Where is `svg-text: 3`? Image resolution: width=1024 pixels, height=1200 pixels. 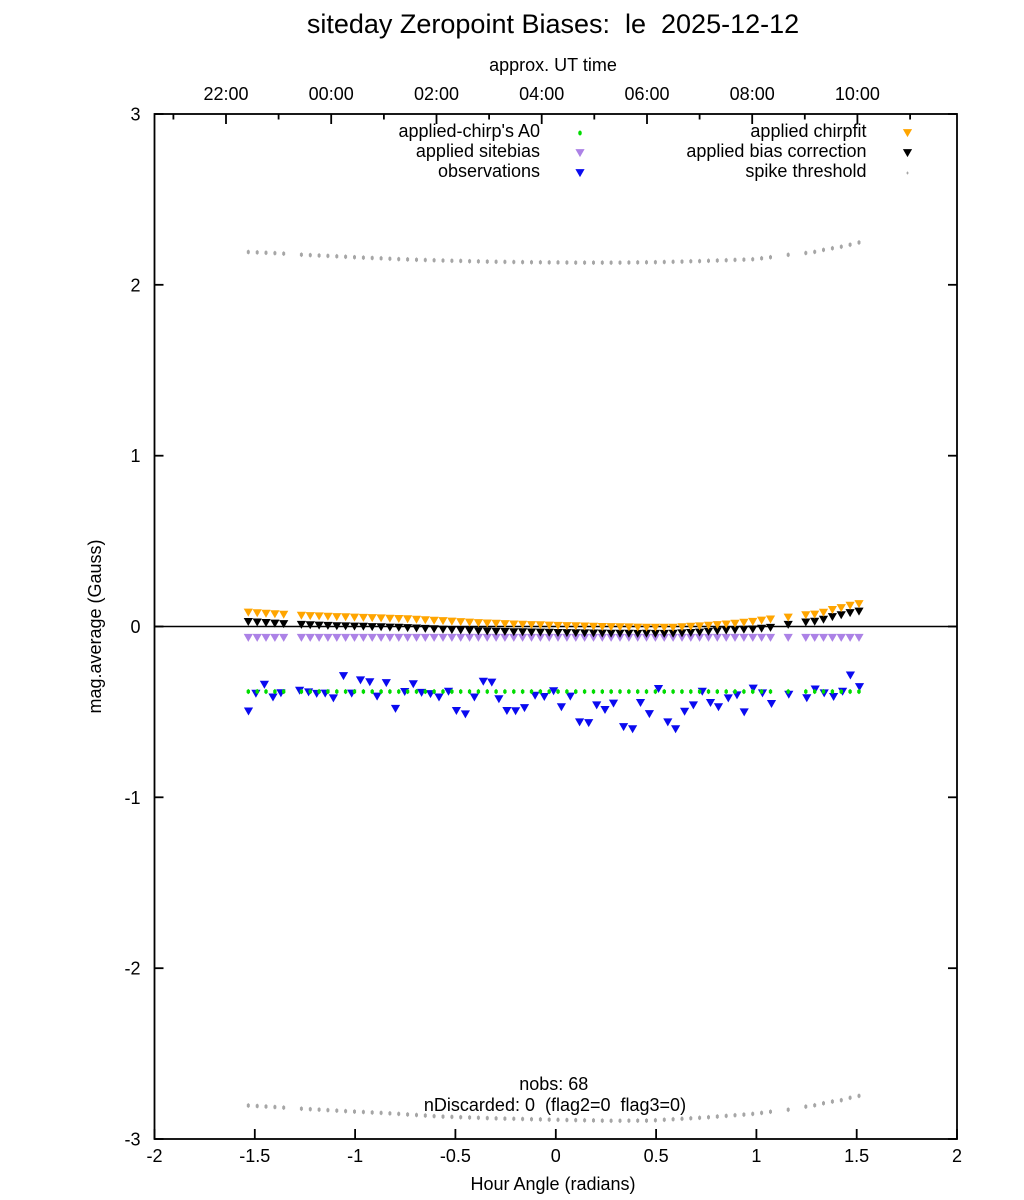
svg-text: 3 is located at coordinates (135, 115).